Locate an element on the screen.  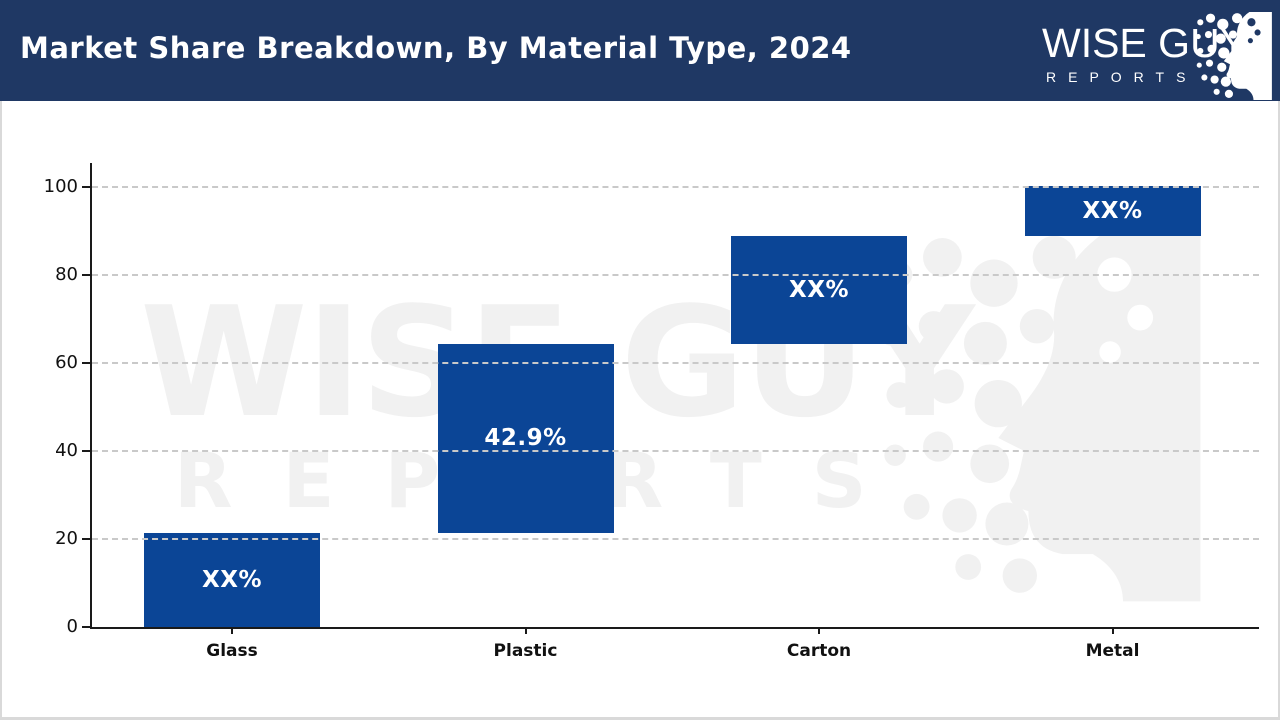
waterfall-bar-metal: XX% is located at coordinates (1112, 211).